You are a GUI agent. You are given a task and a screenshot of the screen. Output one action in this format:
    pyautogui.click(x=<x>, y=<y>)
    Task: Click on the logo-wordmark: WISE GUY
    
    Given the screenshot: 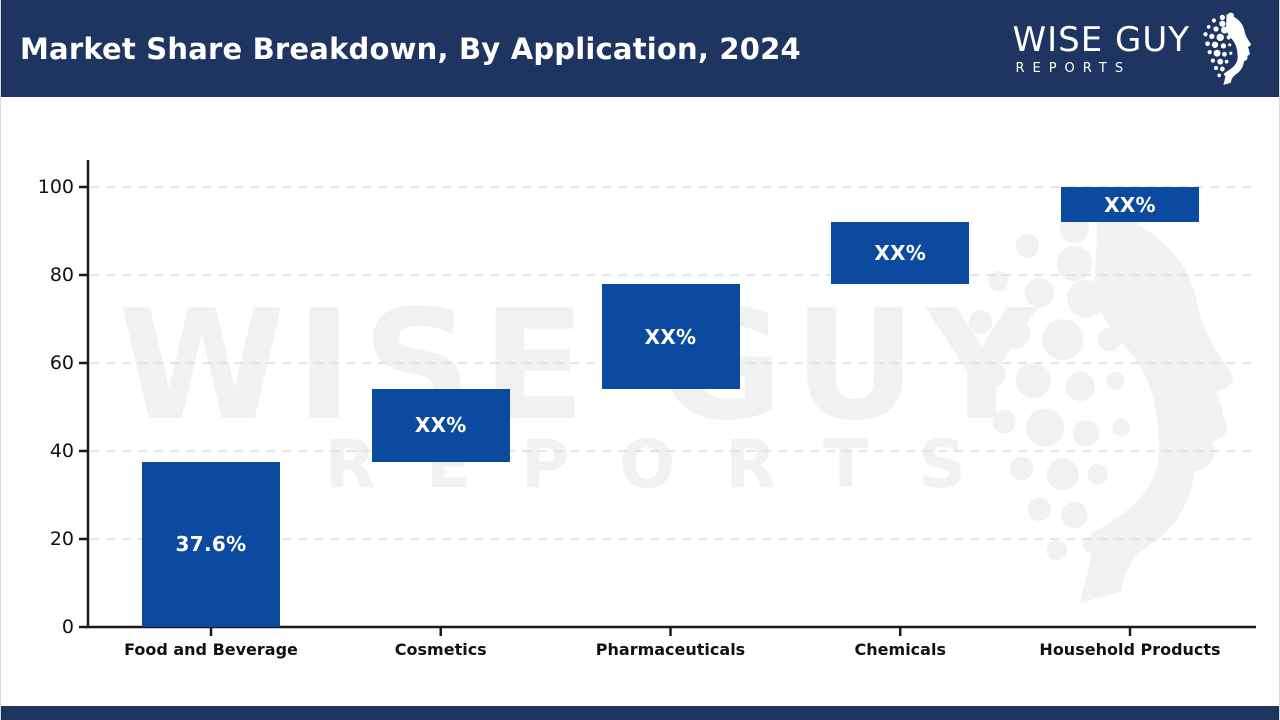 What is the action you would take?
    pyautogui.click(x=1101, y=39)
    